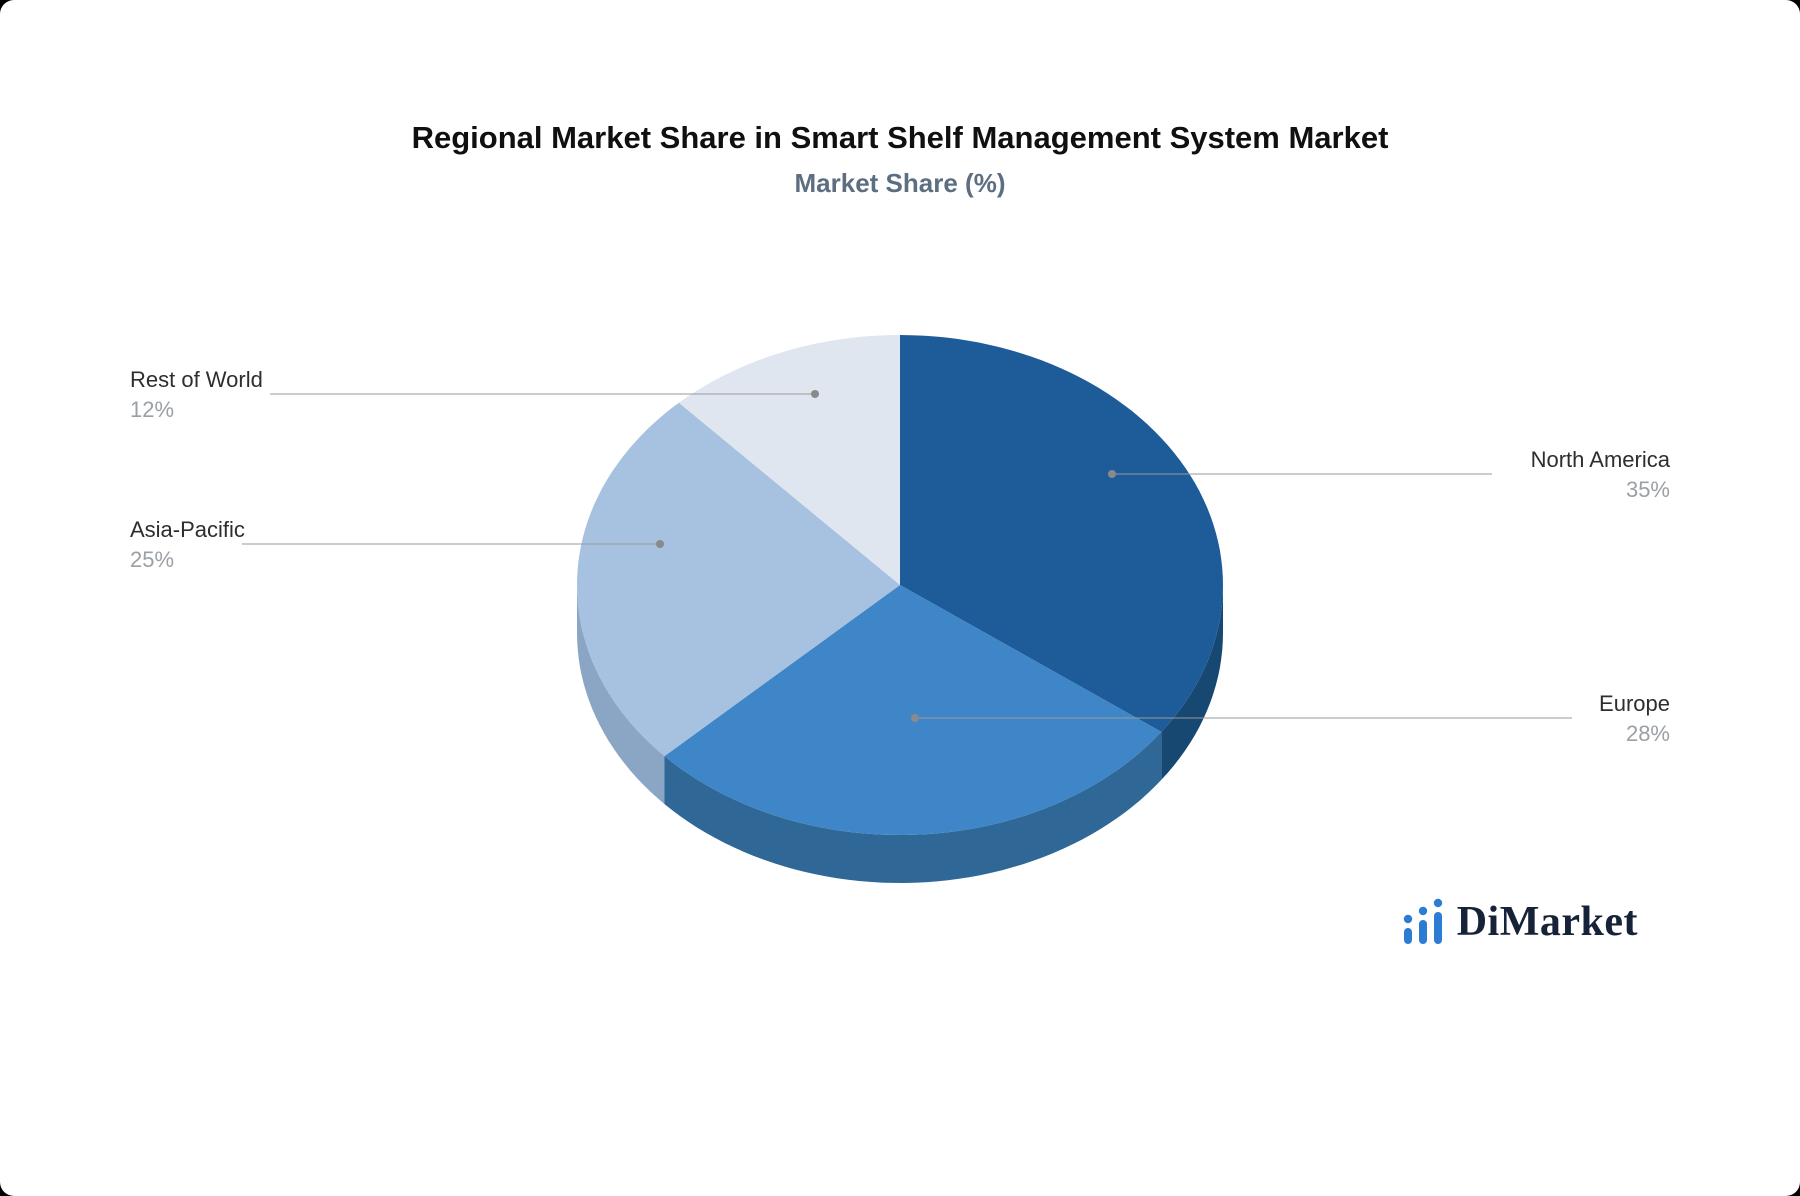  I want to click on pie-3d-sides, so click(900, 734).